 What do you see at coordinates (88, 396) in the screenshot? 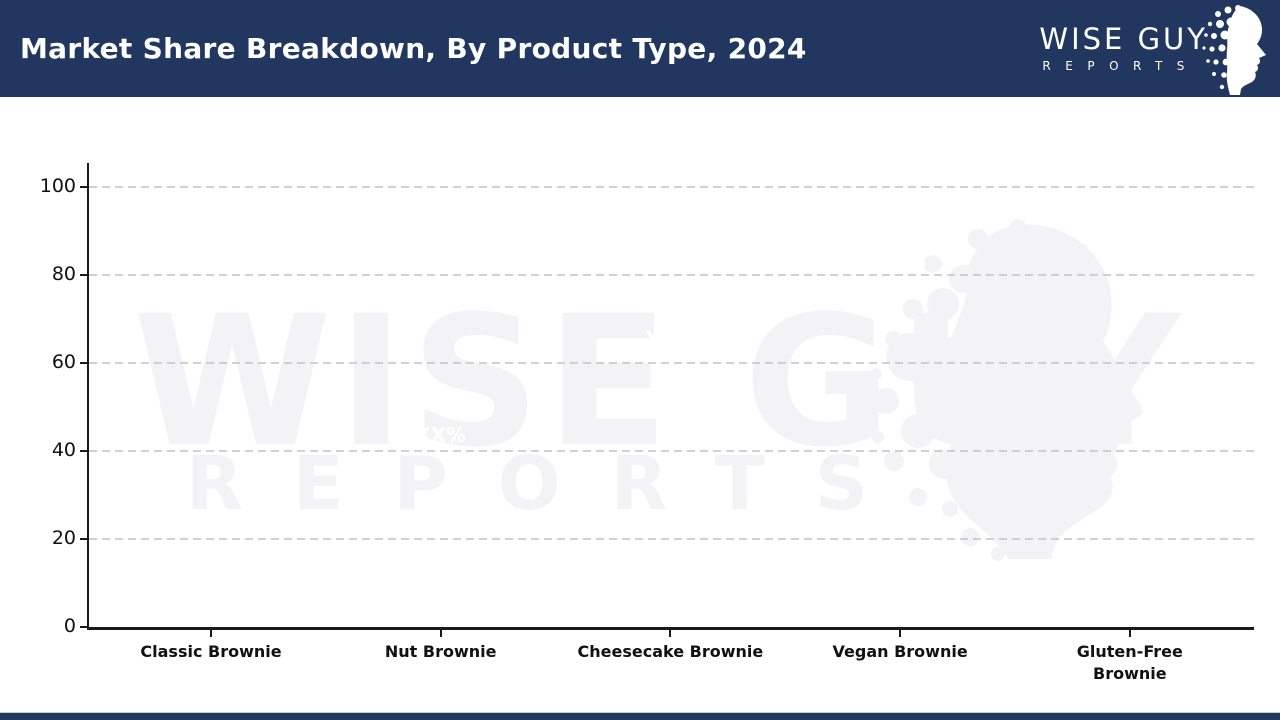
I see `y-axis-spine` at bounding box center [88, 396].